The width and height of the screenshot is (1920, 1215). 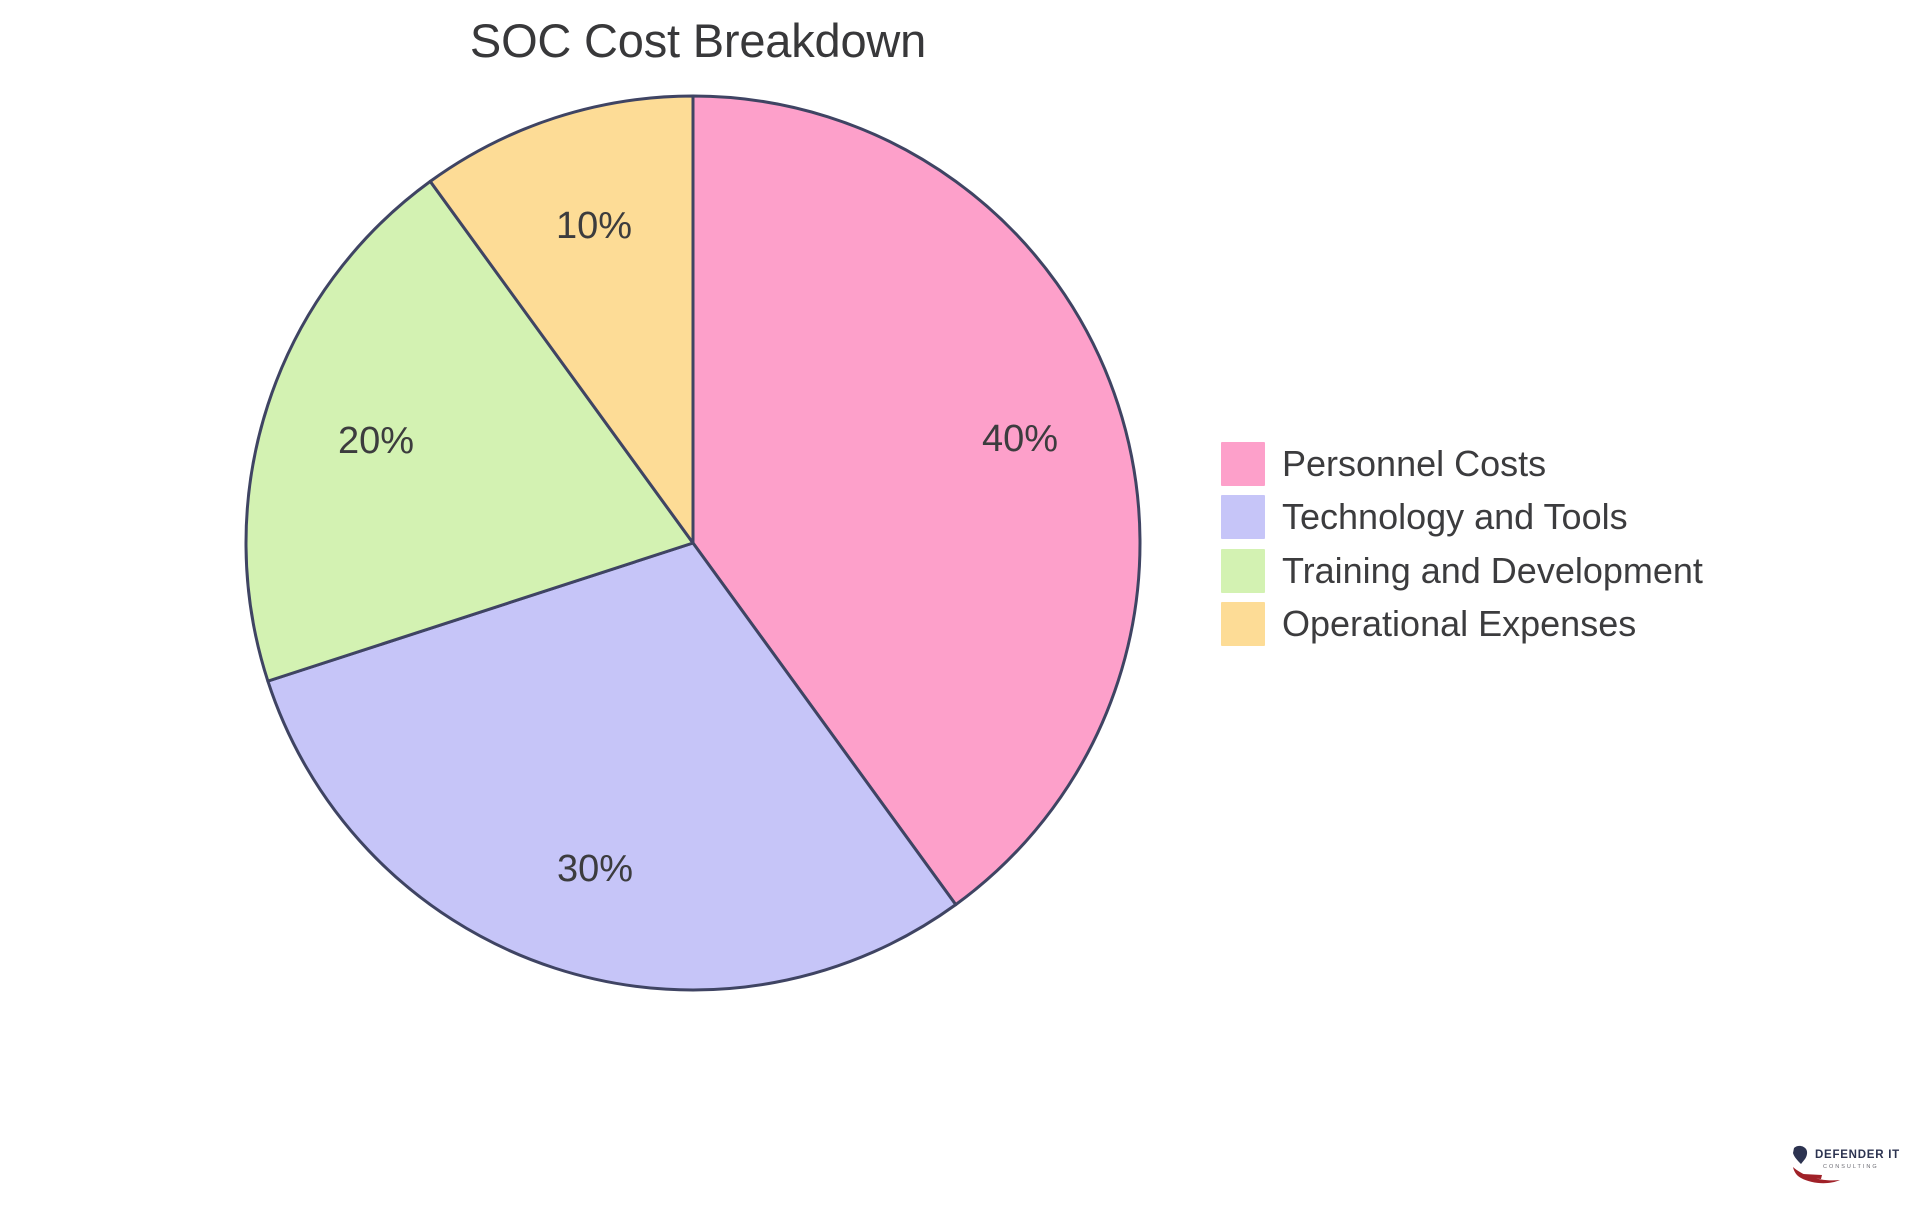 I want to click on pie-slice-value-label: 40%, so click(x=1020, y=439).